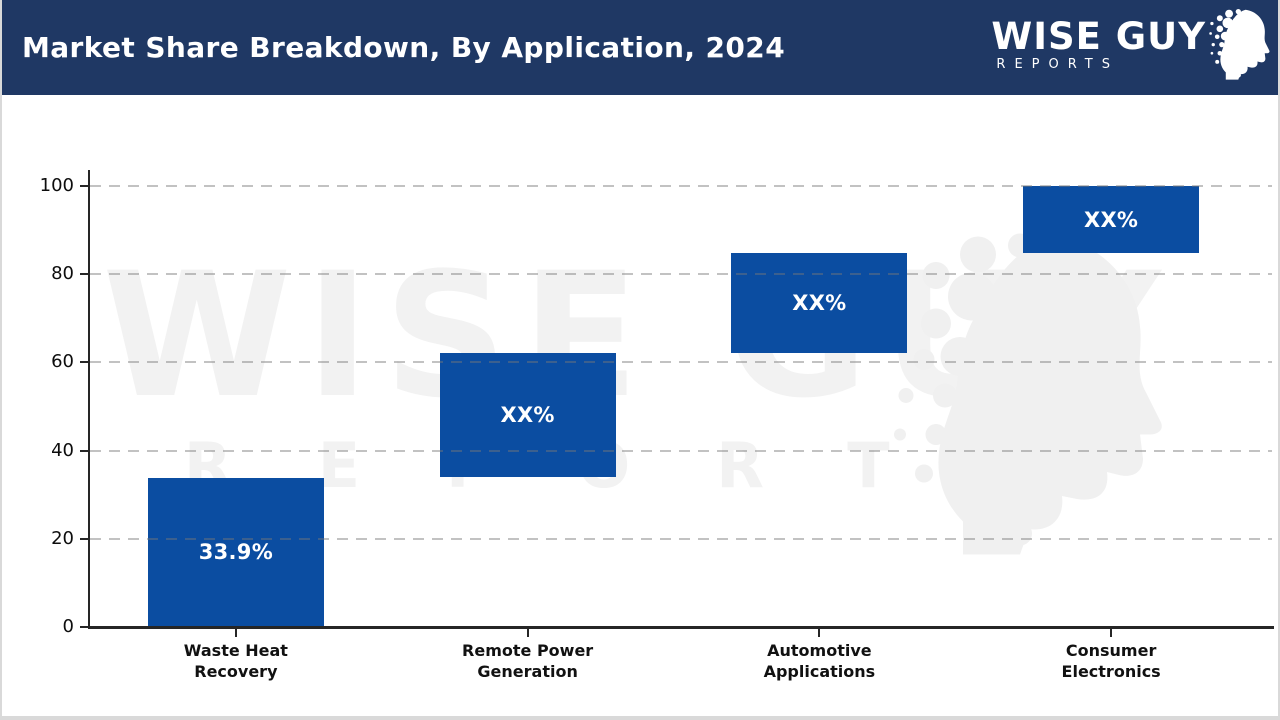 The height and width of the screenshot is (720, 1280). Describe the element at coordinates (235, 650) in the screenshot. I see `category-label-line: Waste Heat` at that location.